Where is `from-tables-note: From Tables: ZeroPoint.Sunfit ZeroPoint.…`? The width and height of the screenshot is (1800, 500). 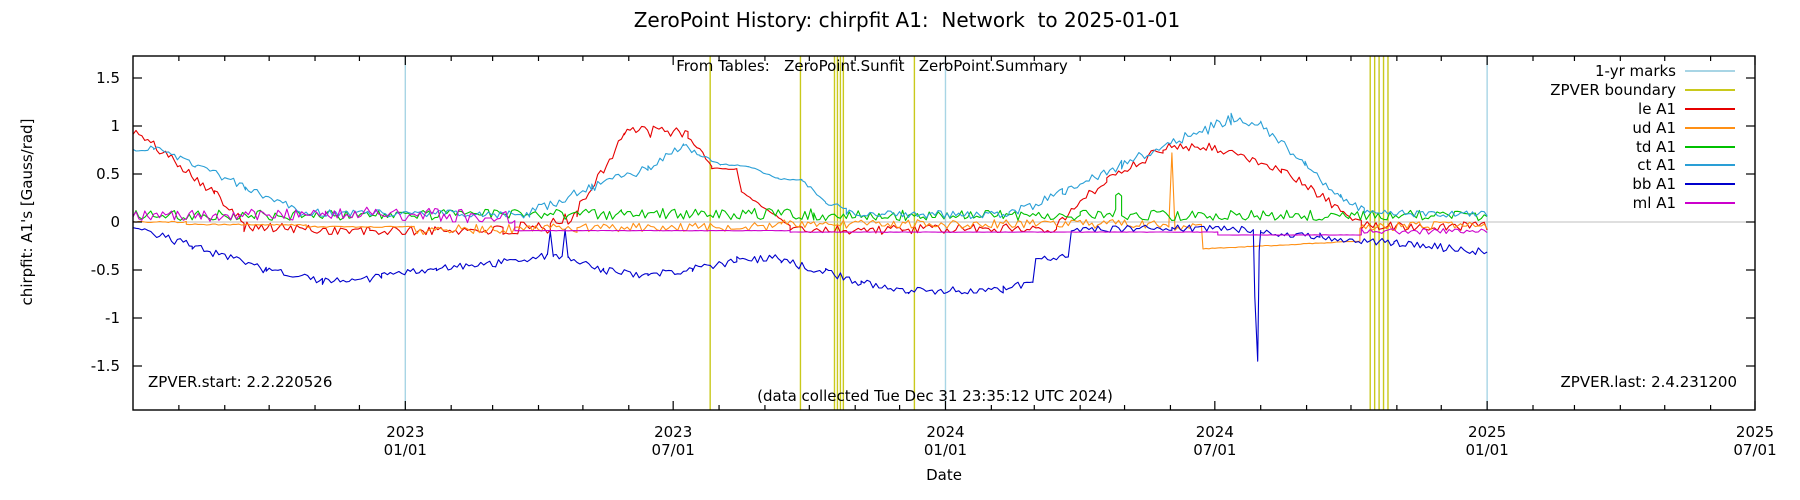 from-tables-note: From Tables: ZeroPoint.Sunfit ZeroPoint.… is located at coordinates (872, 66).